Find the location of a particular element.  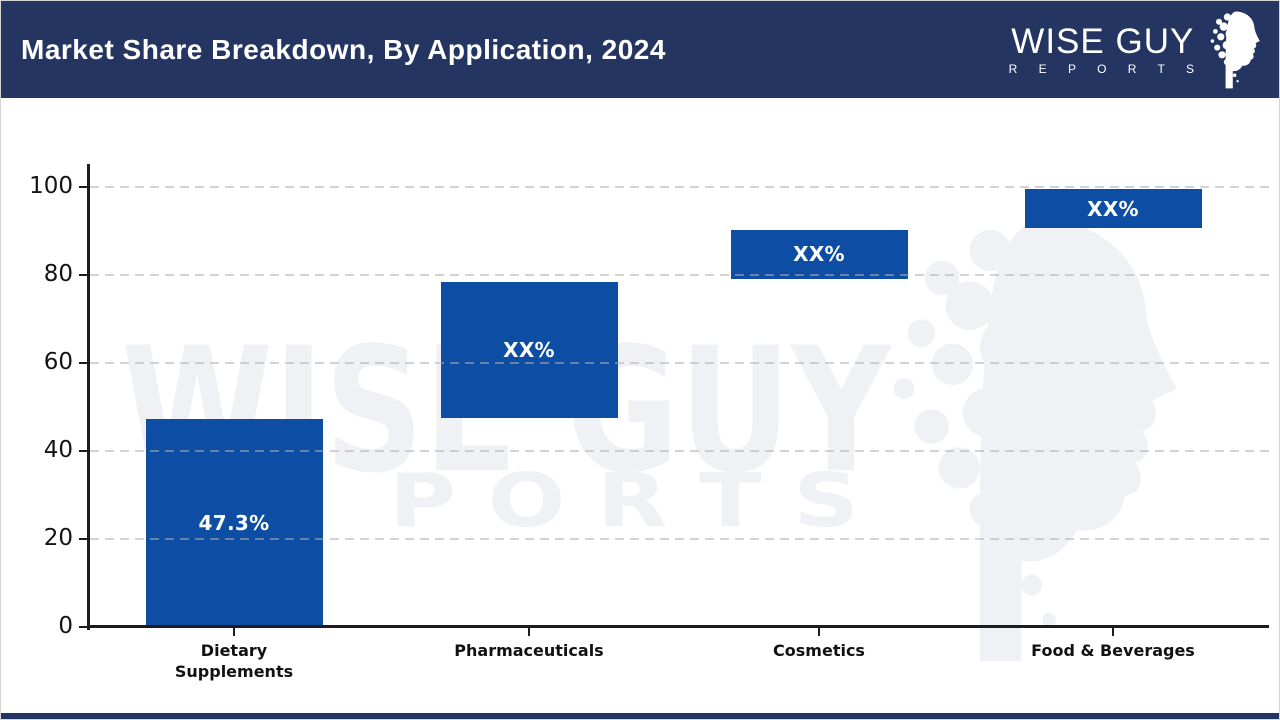

watermark-subtext: P O R T S is located at coordinates (624, 501).